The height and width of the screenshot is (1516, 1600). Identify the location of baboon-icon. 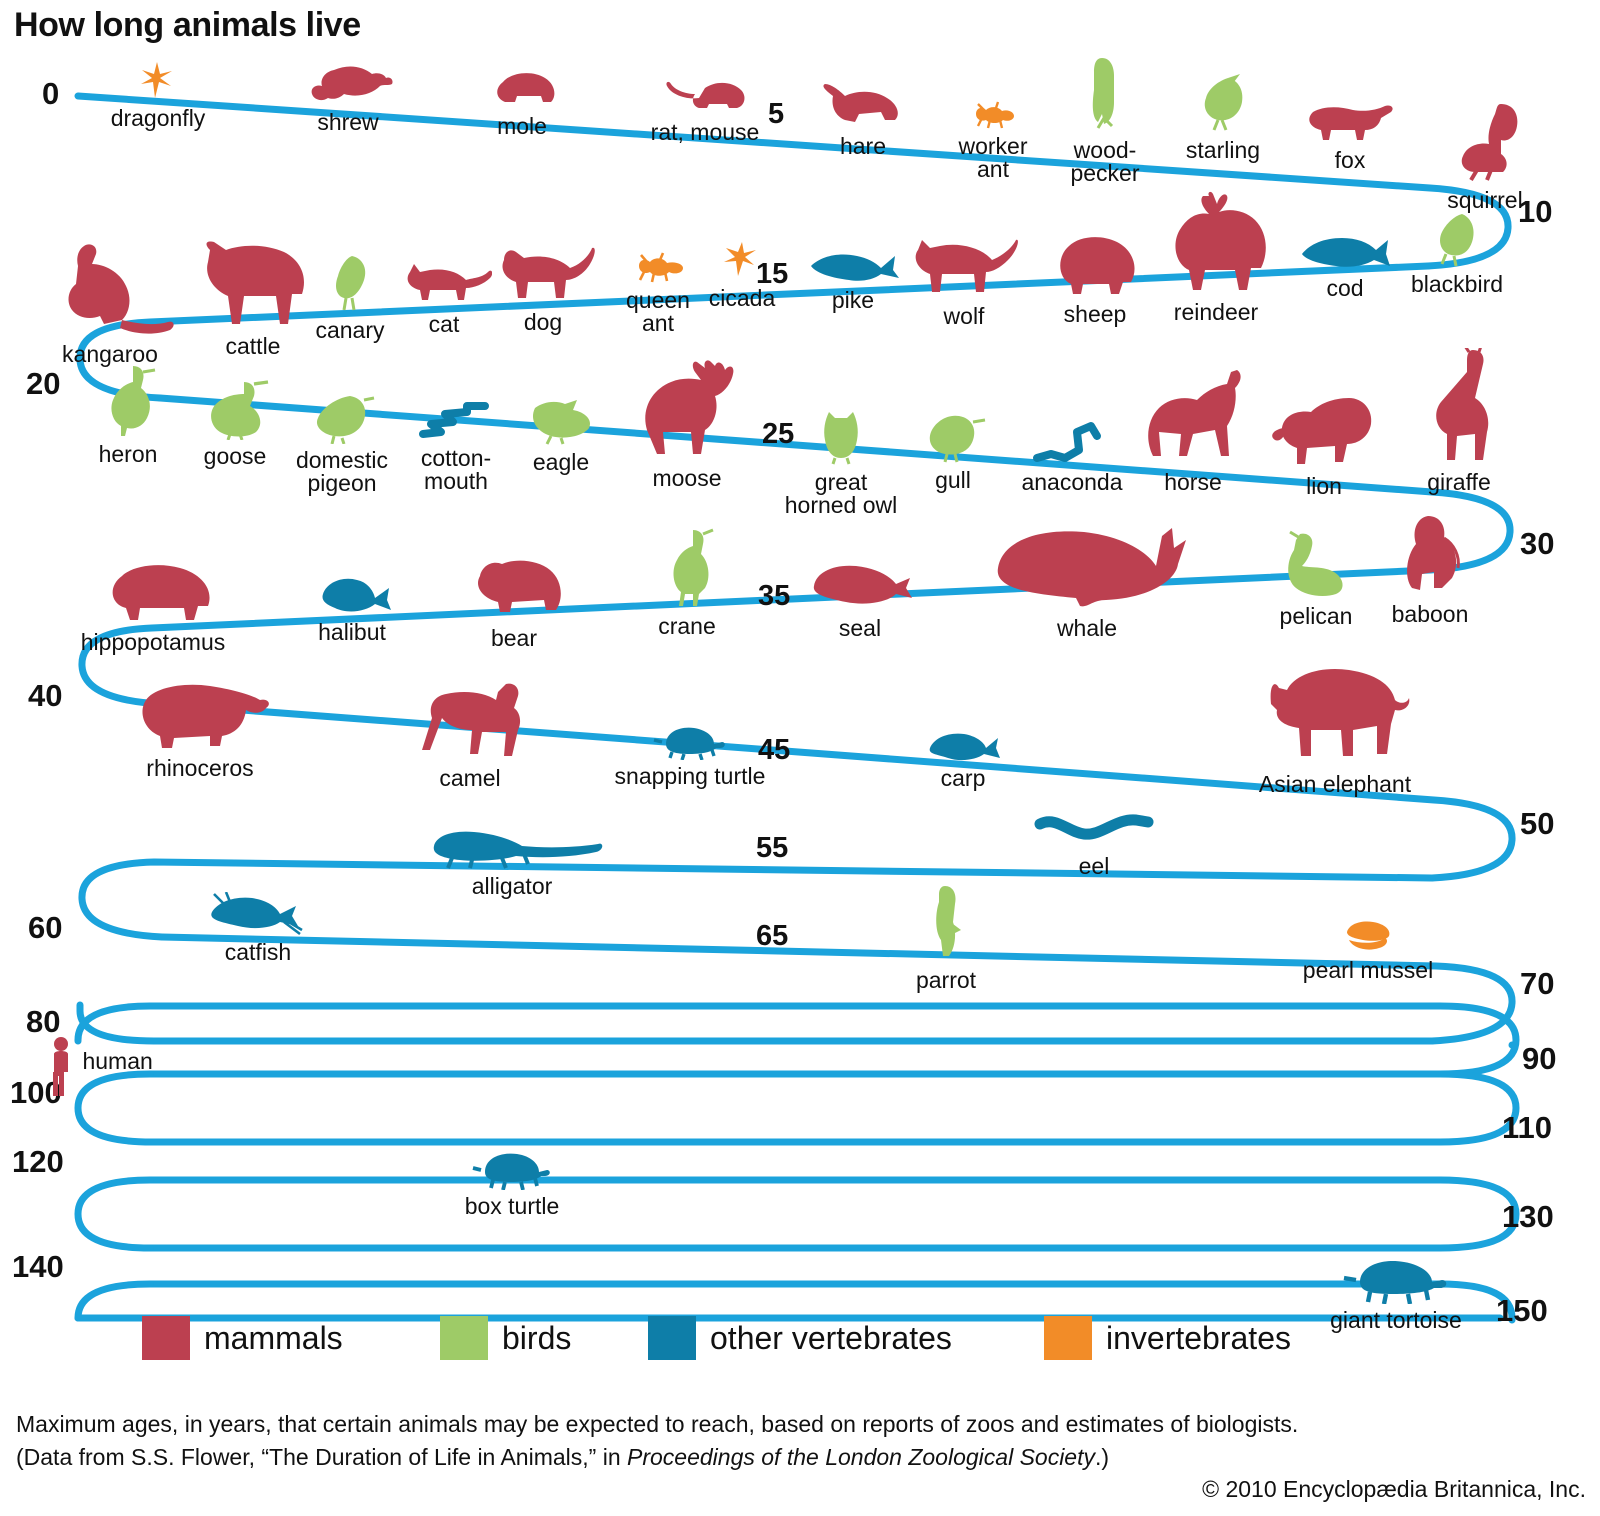
(1430, 557).